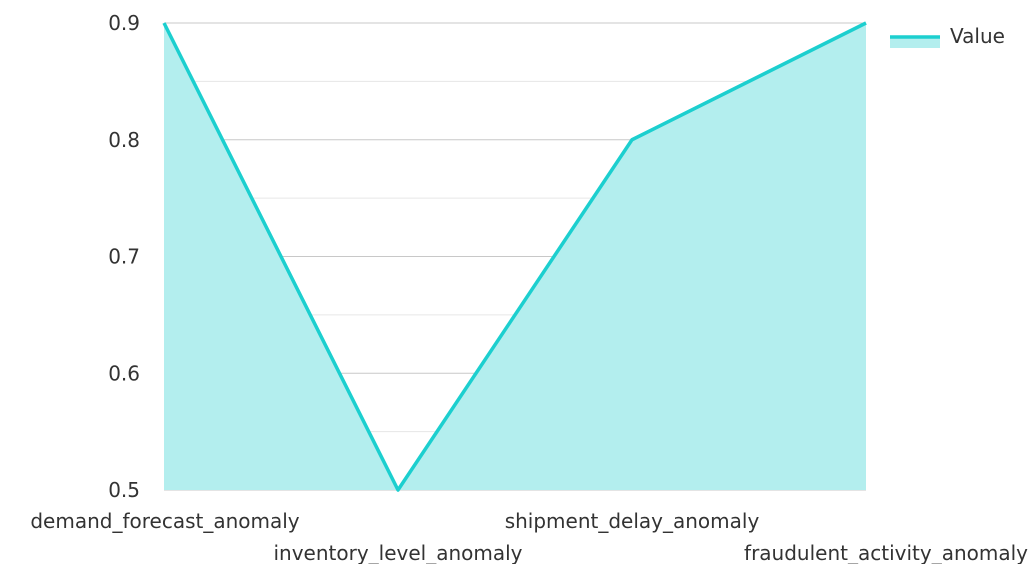 The image size is (1031, 564). I want to click on legend-swatch-fill, so click(915, 42).